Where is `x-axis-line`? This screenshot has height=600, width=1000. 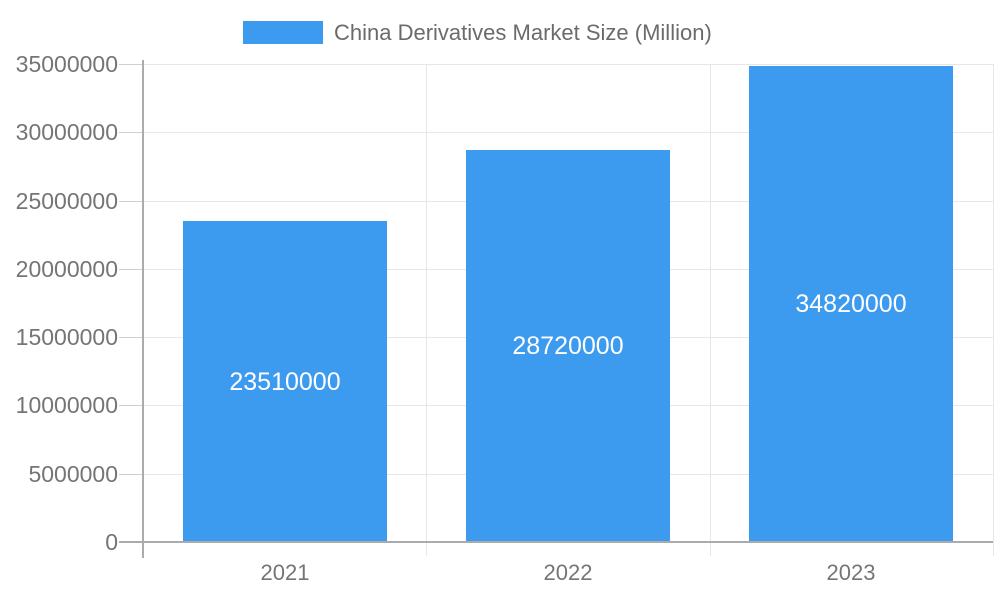 x-axis-line is located at coordinates (556, 542).